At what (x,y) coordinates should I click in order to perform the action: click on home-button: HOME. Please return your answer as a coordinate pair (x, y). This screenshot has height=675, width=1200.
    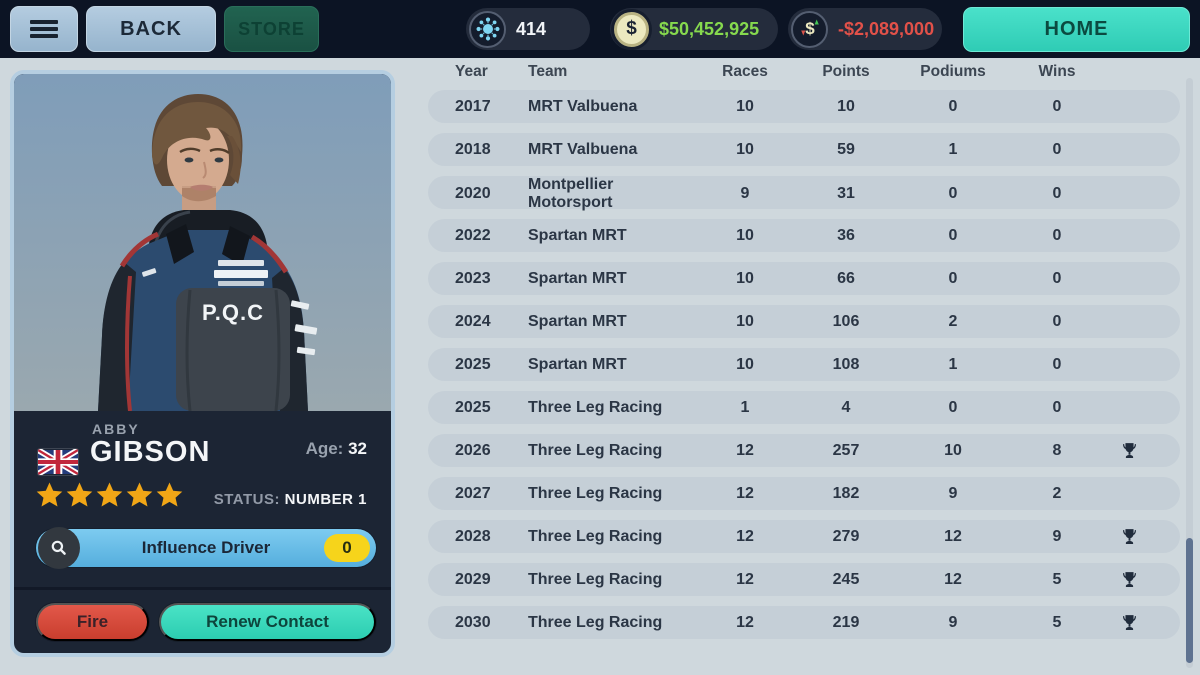
    Looking at the image, I should click on (1076, 29).